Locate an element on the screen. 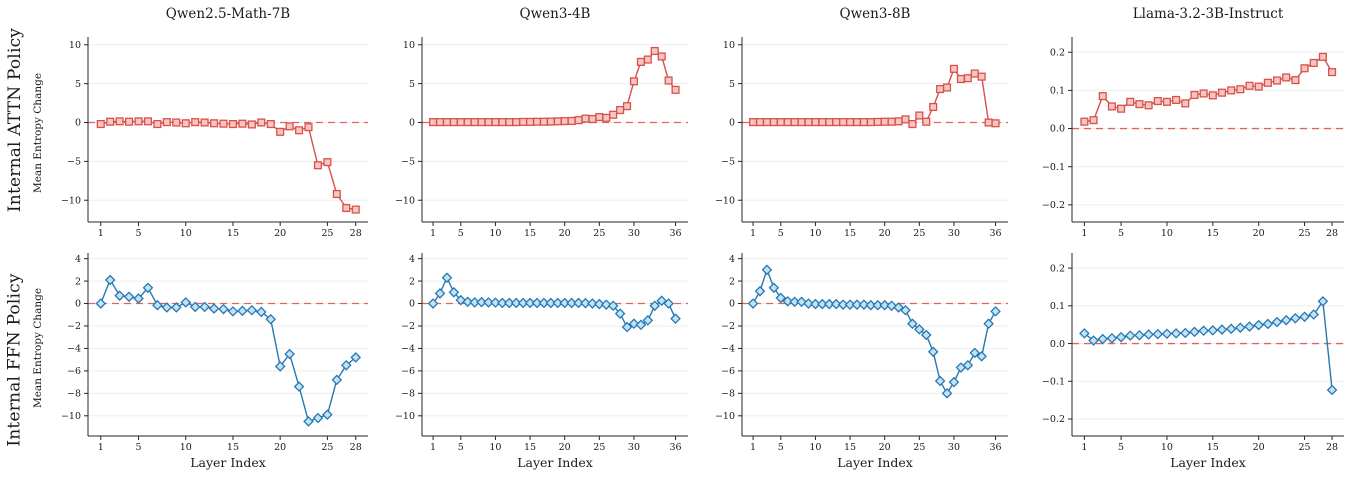 The image size is (1356, 480). row-label-attn-text: Internal ATTN Policy is located at coordinates (15, 120).